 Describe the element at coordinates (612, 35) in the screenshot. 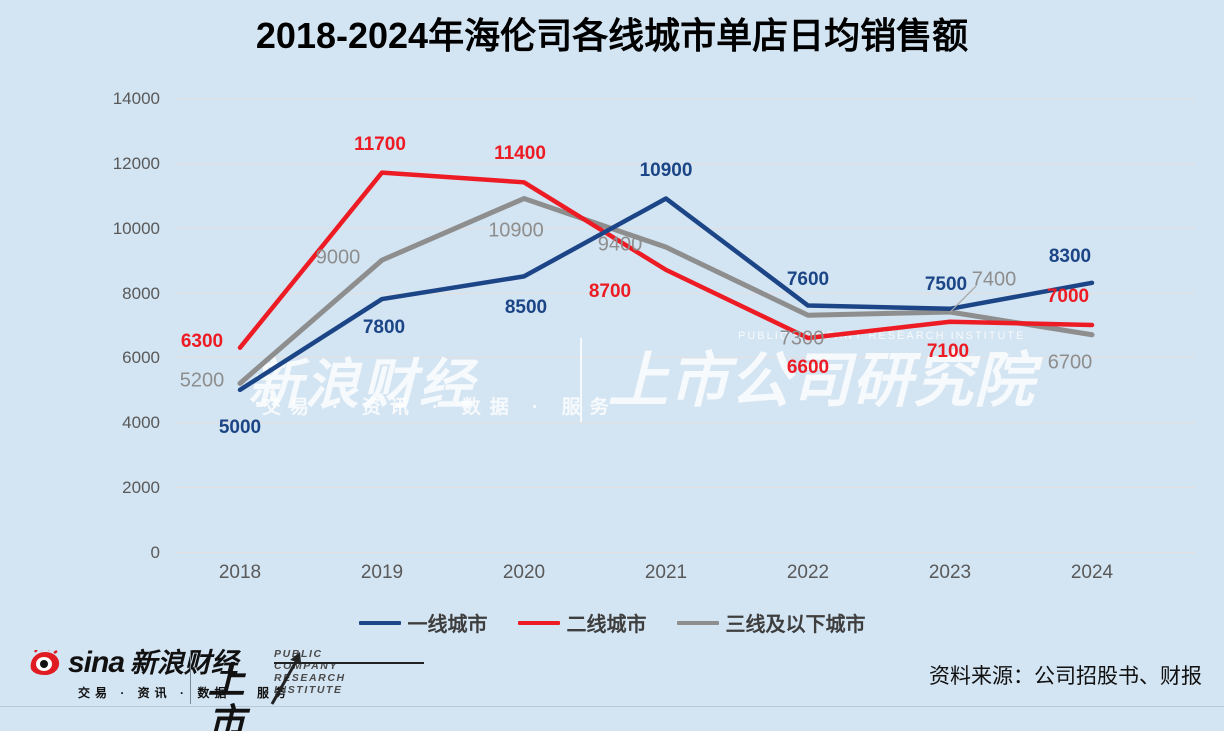

I see `page-title: 2018-2024年海伦司各线城市单店日均销售额` at that location.